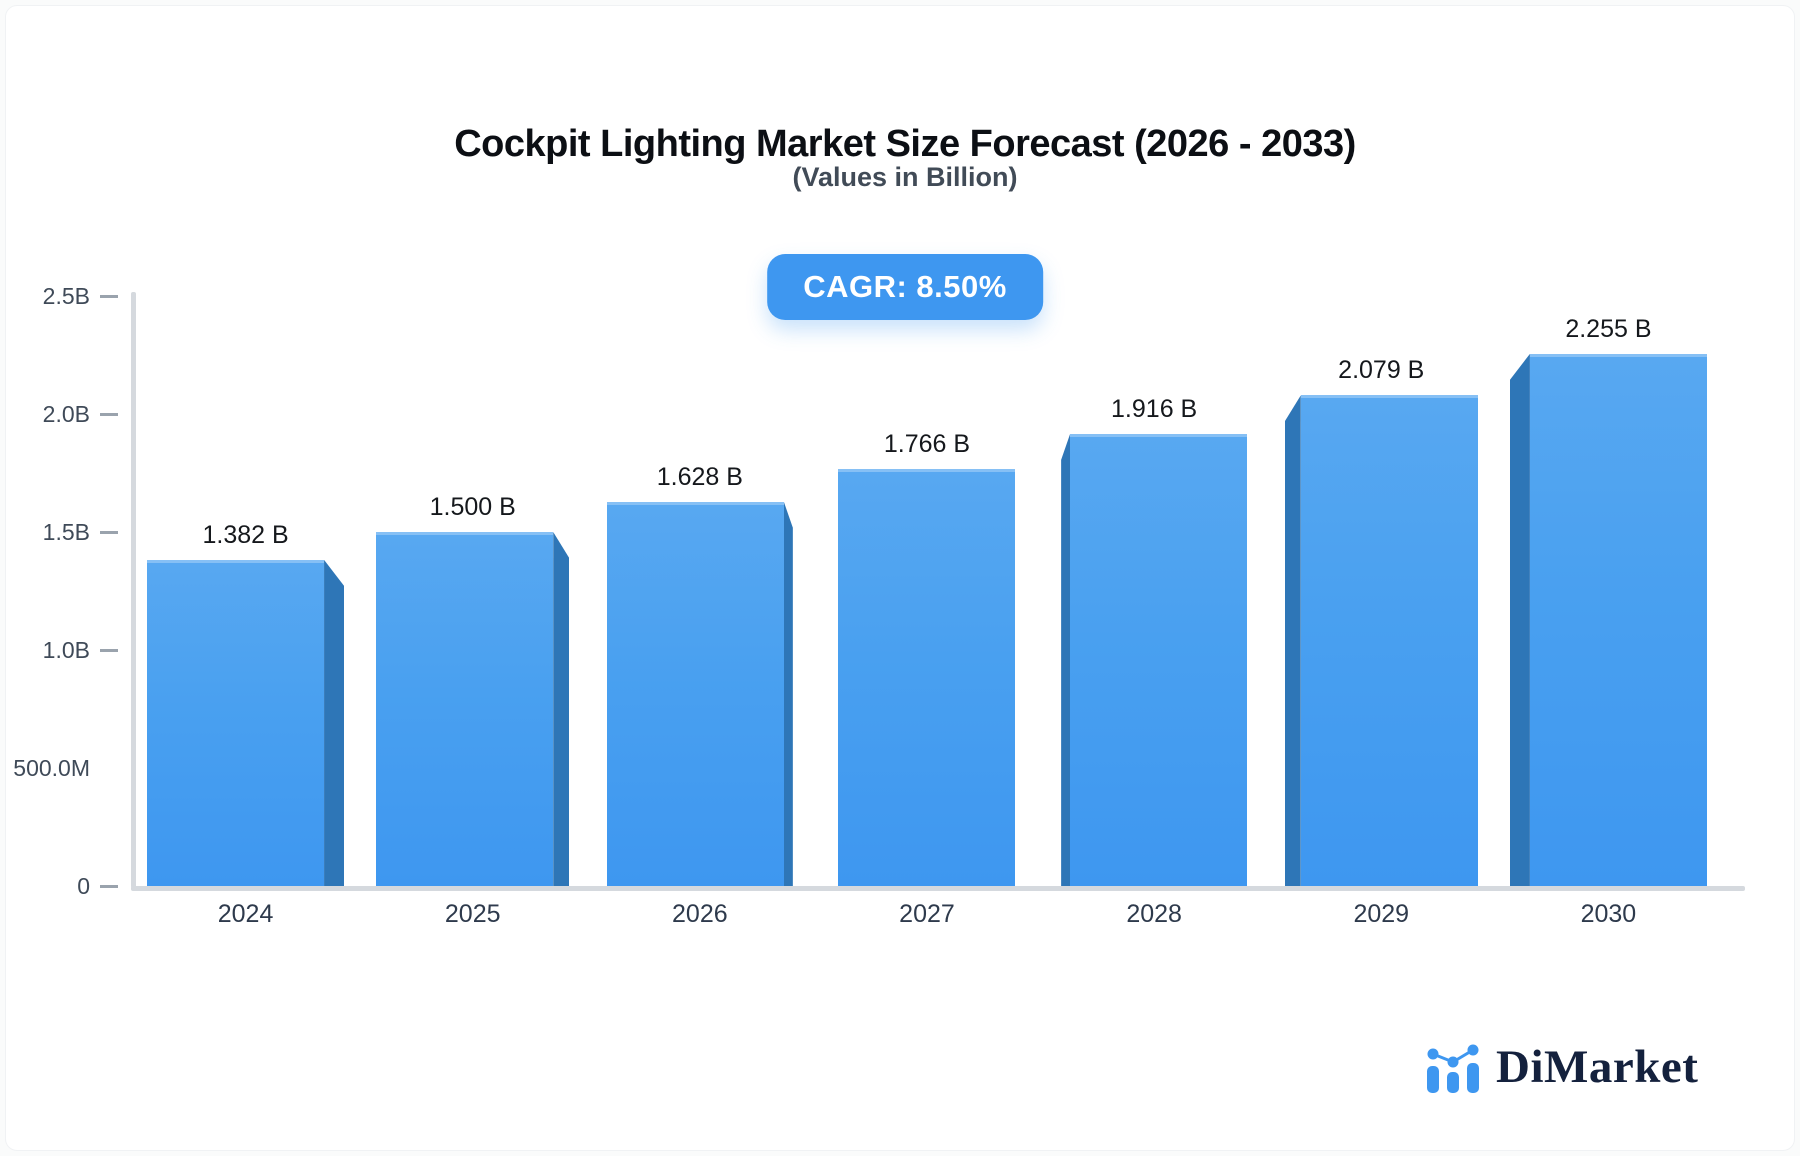 The width and height of the screenshot is (1800, 1156). I want to click on bar-2028: 1.916 B, so click(1154, 640).